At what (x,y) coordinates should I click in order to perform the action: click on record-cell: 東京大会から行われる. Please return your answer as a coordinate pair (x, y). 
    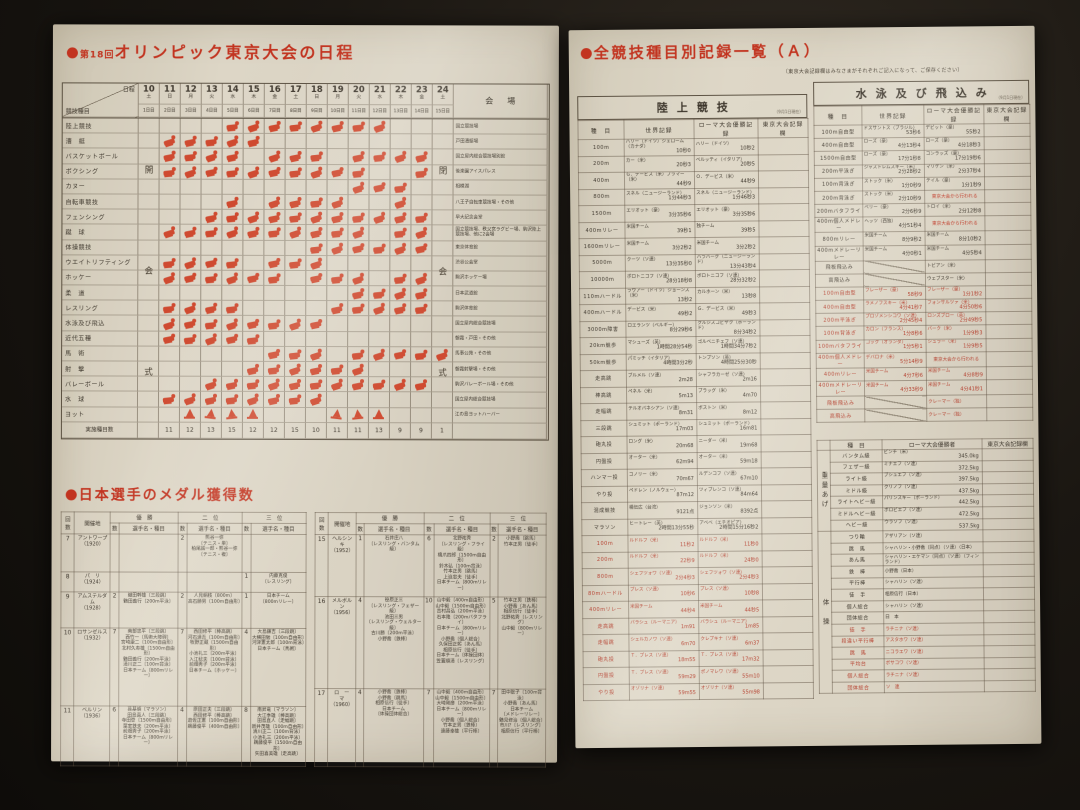
    Looking at the image, I should click on (956, 359).